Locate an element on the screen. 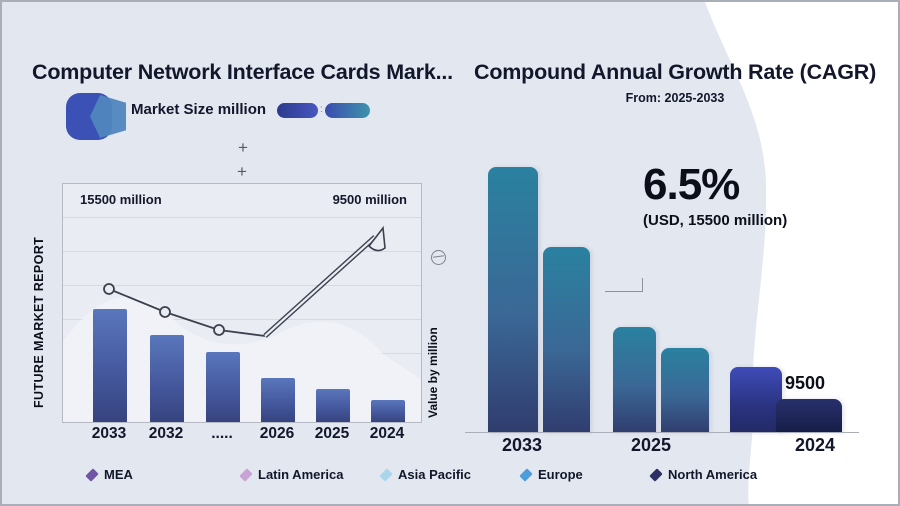  x-tick-2026: 2026 is located at coordinates (277, 433).